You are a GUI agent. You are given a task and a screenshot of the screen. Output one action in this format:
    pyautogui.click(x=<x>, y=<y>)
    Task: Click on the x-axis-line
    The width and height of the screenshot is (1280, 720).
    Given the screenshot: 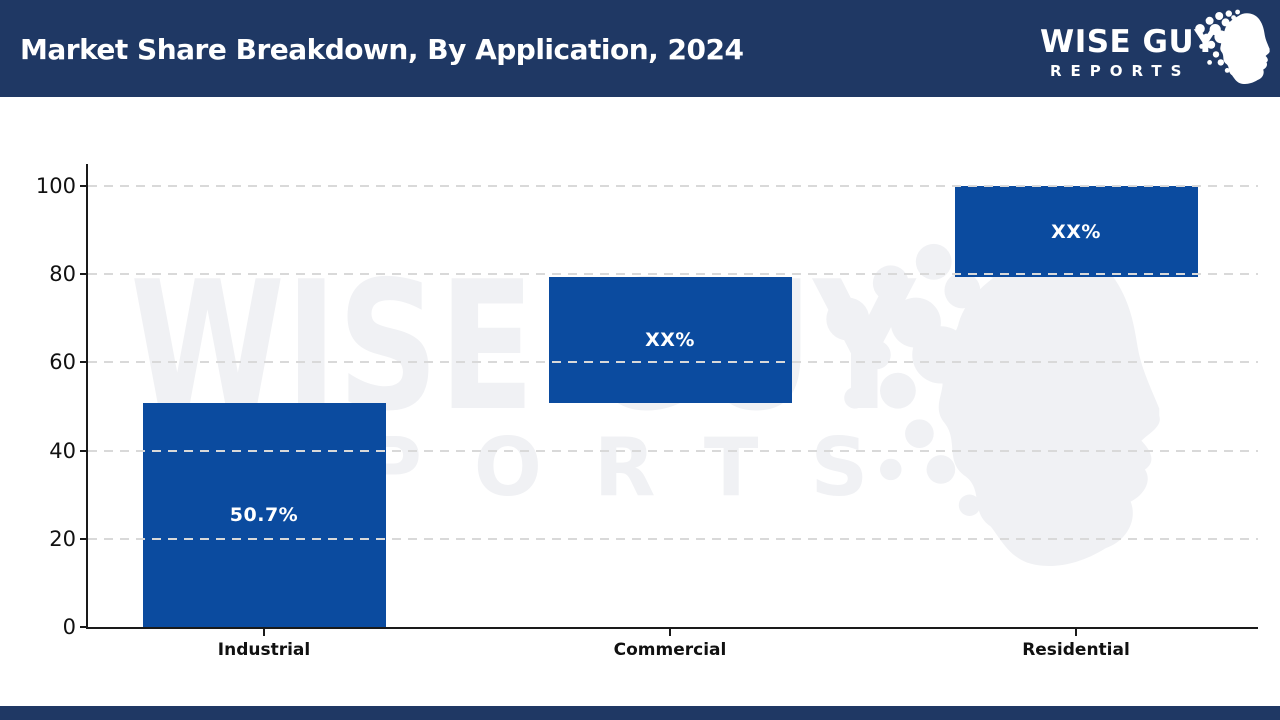 What is the action you would take?
    pyautogui.click(x=672, y=628)
    